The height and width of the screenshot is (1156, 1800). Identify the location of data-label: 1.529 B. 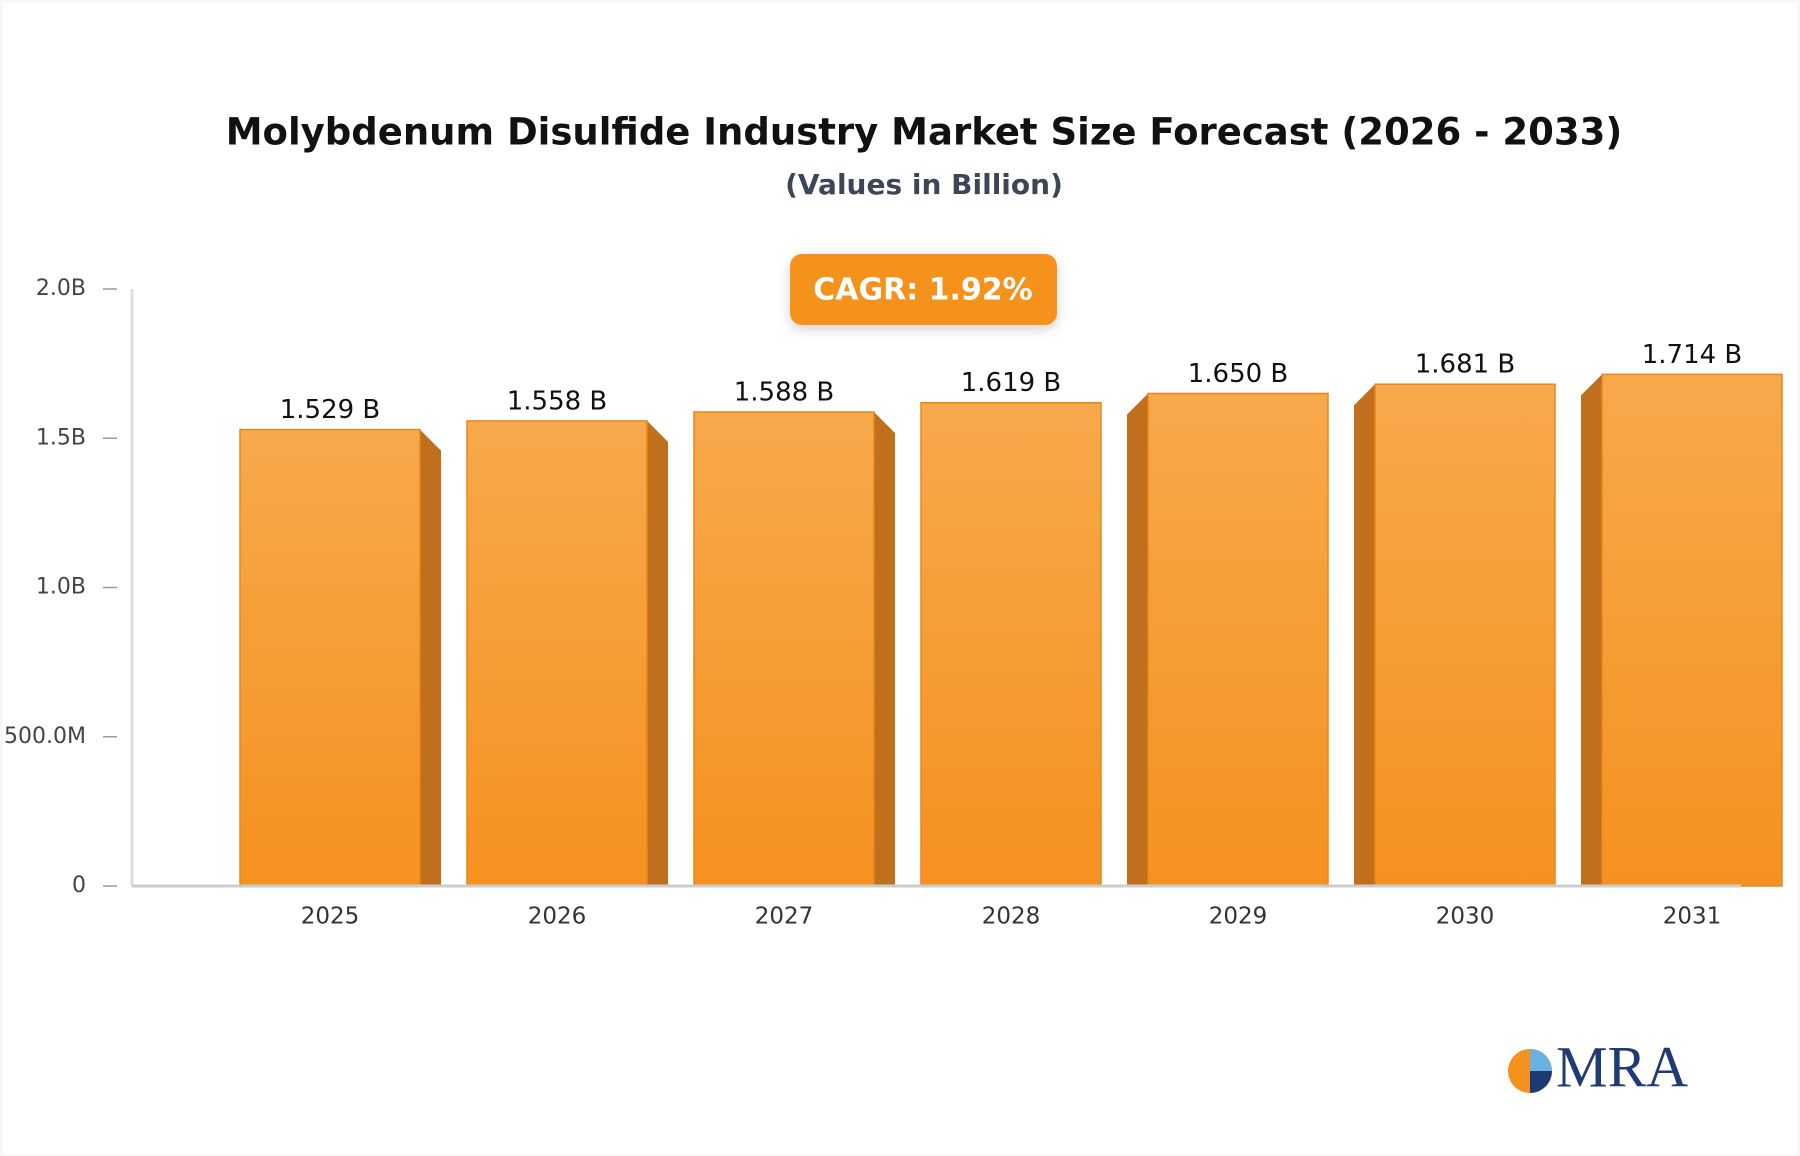
(330, 410).